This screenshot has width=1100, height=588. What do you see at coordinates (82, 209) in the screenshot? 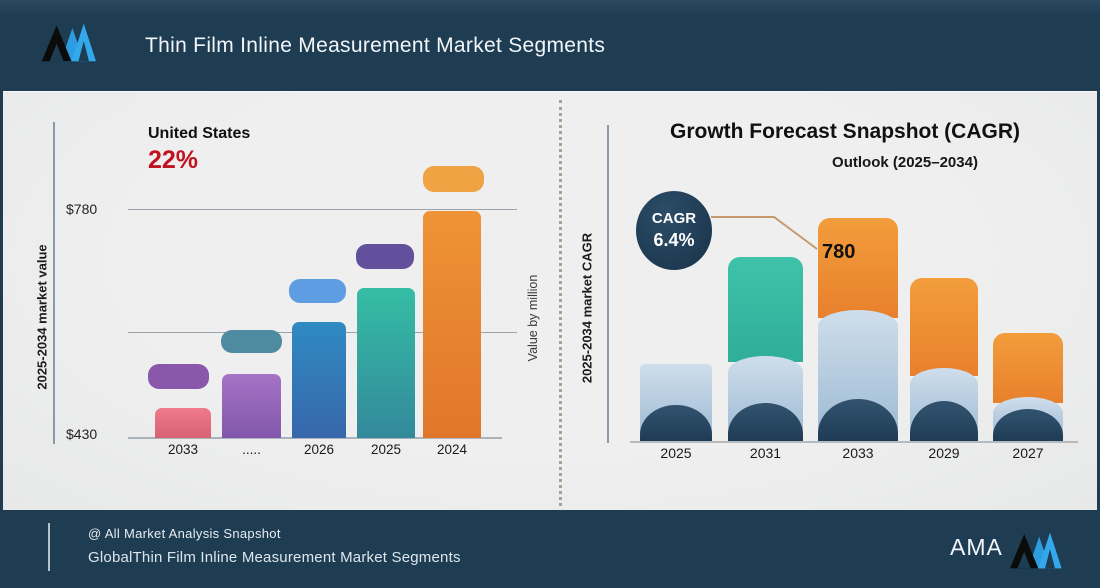
I see `left-chart-tick-780: $780` at bounding box center [82, 209].